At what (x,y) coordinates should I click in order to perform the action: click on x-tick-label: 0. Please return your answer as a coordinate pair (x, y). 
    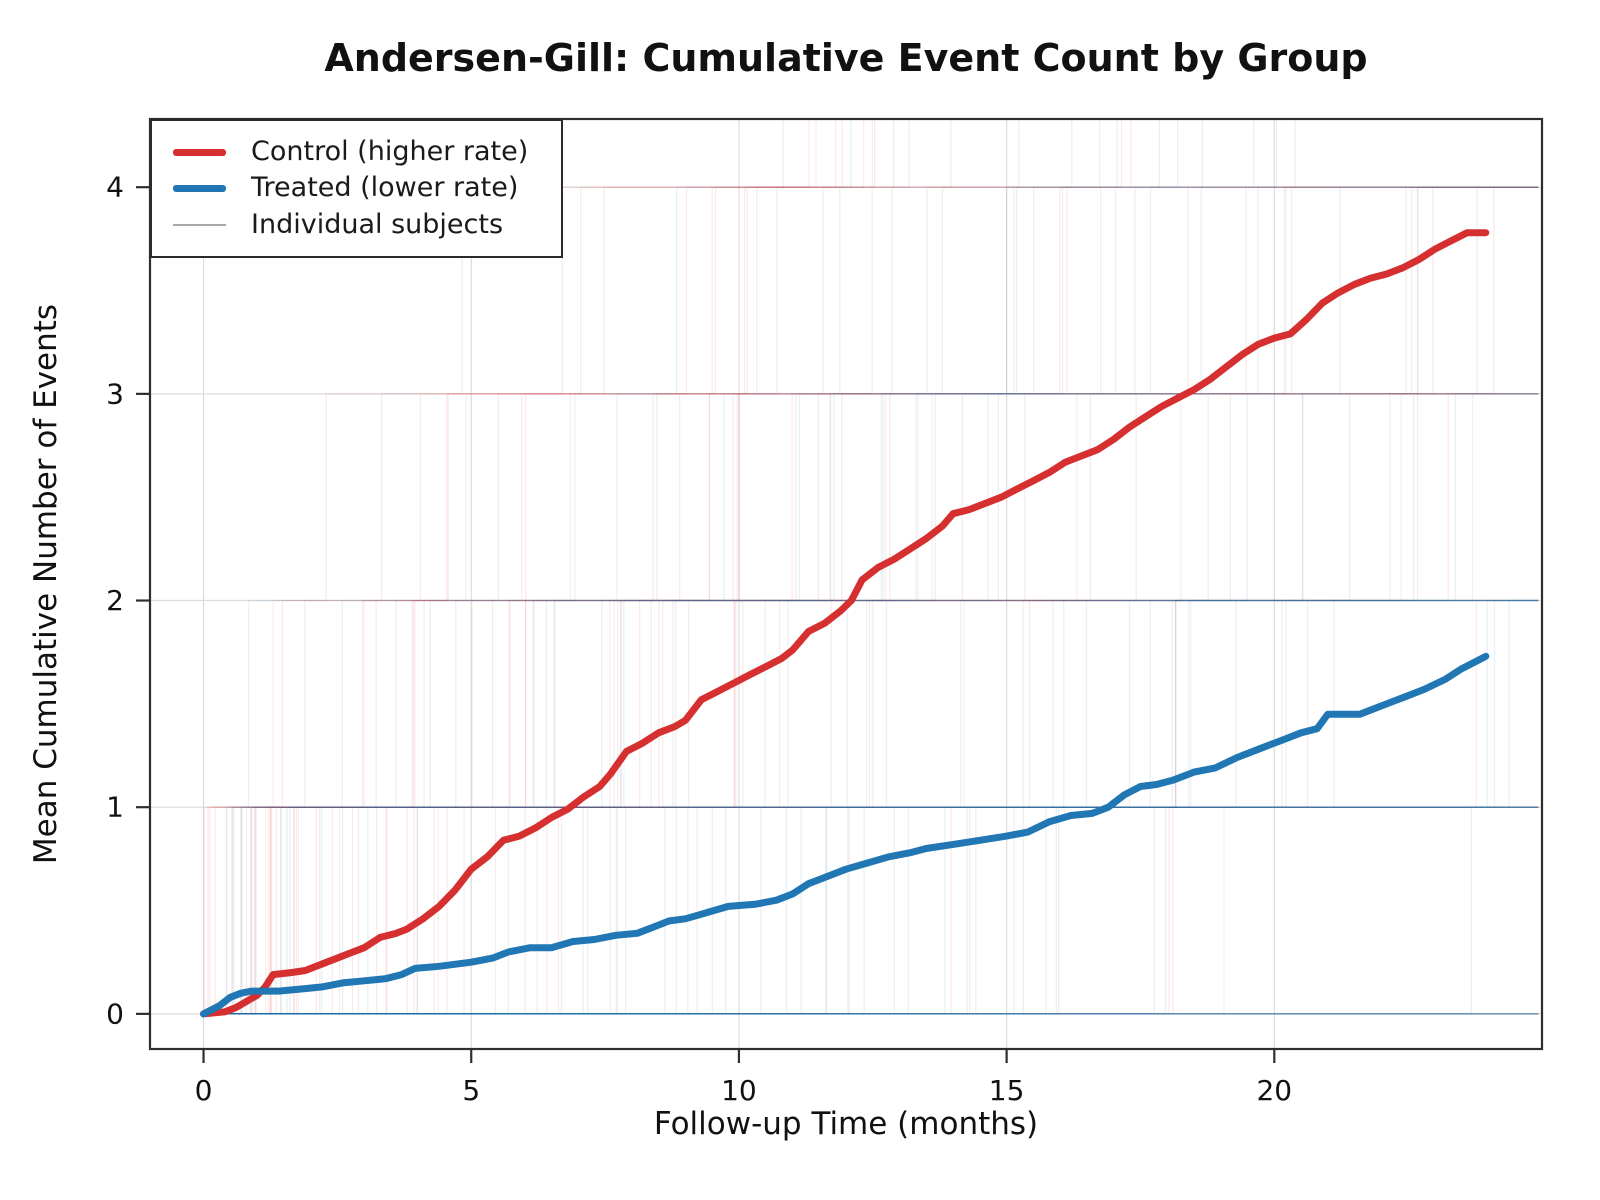
    Looking at the image, I should click on (204, 1090).